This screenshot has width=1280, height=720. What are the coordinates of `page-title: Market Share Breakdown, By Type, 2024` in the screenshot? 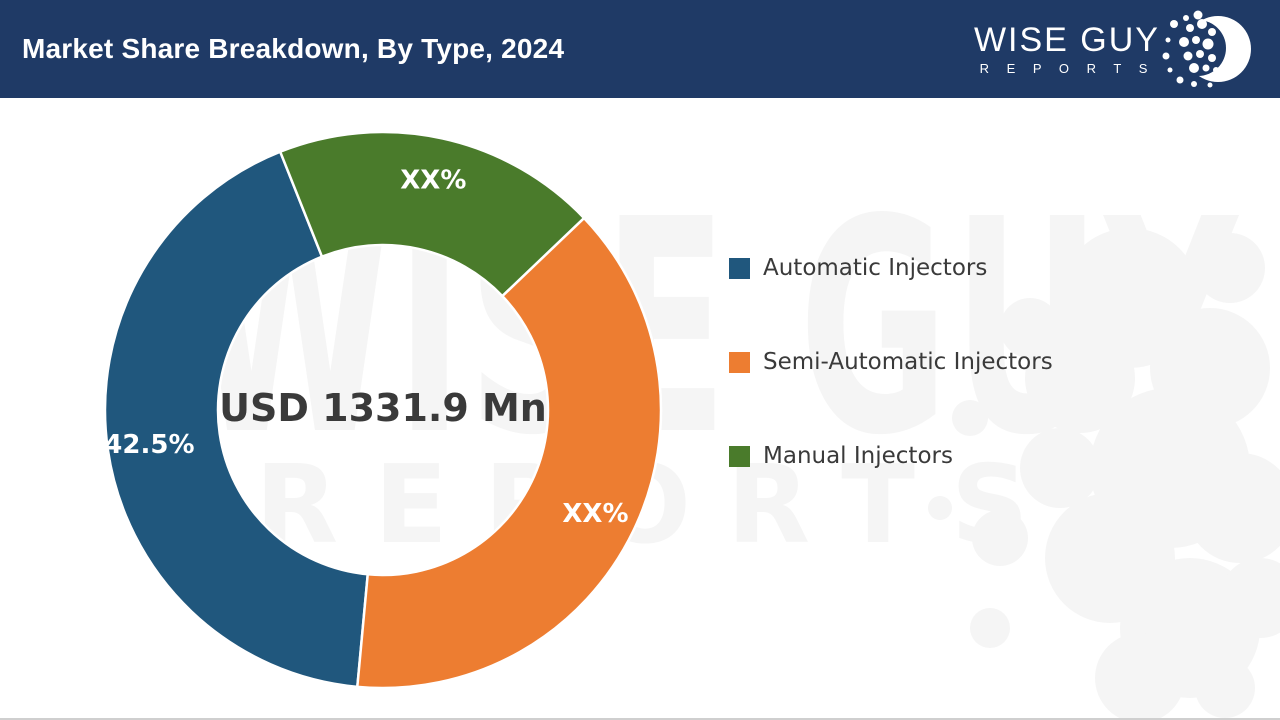 It's located at (293, 48).